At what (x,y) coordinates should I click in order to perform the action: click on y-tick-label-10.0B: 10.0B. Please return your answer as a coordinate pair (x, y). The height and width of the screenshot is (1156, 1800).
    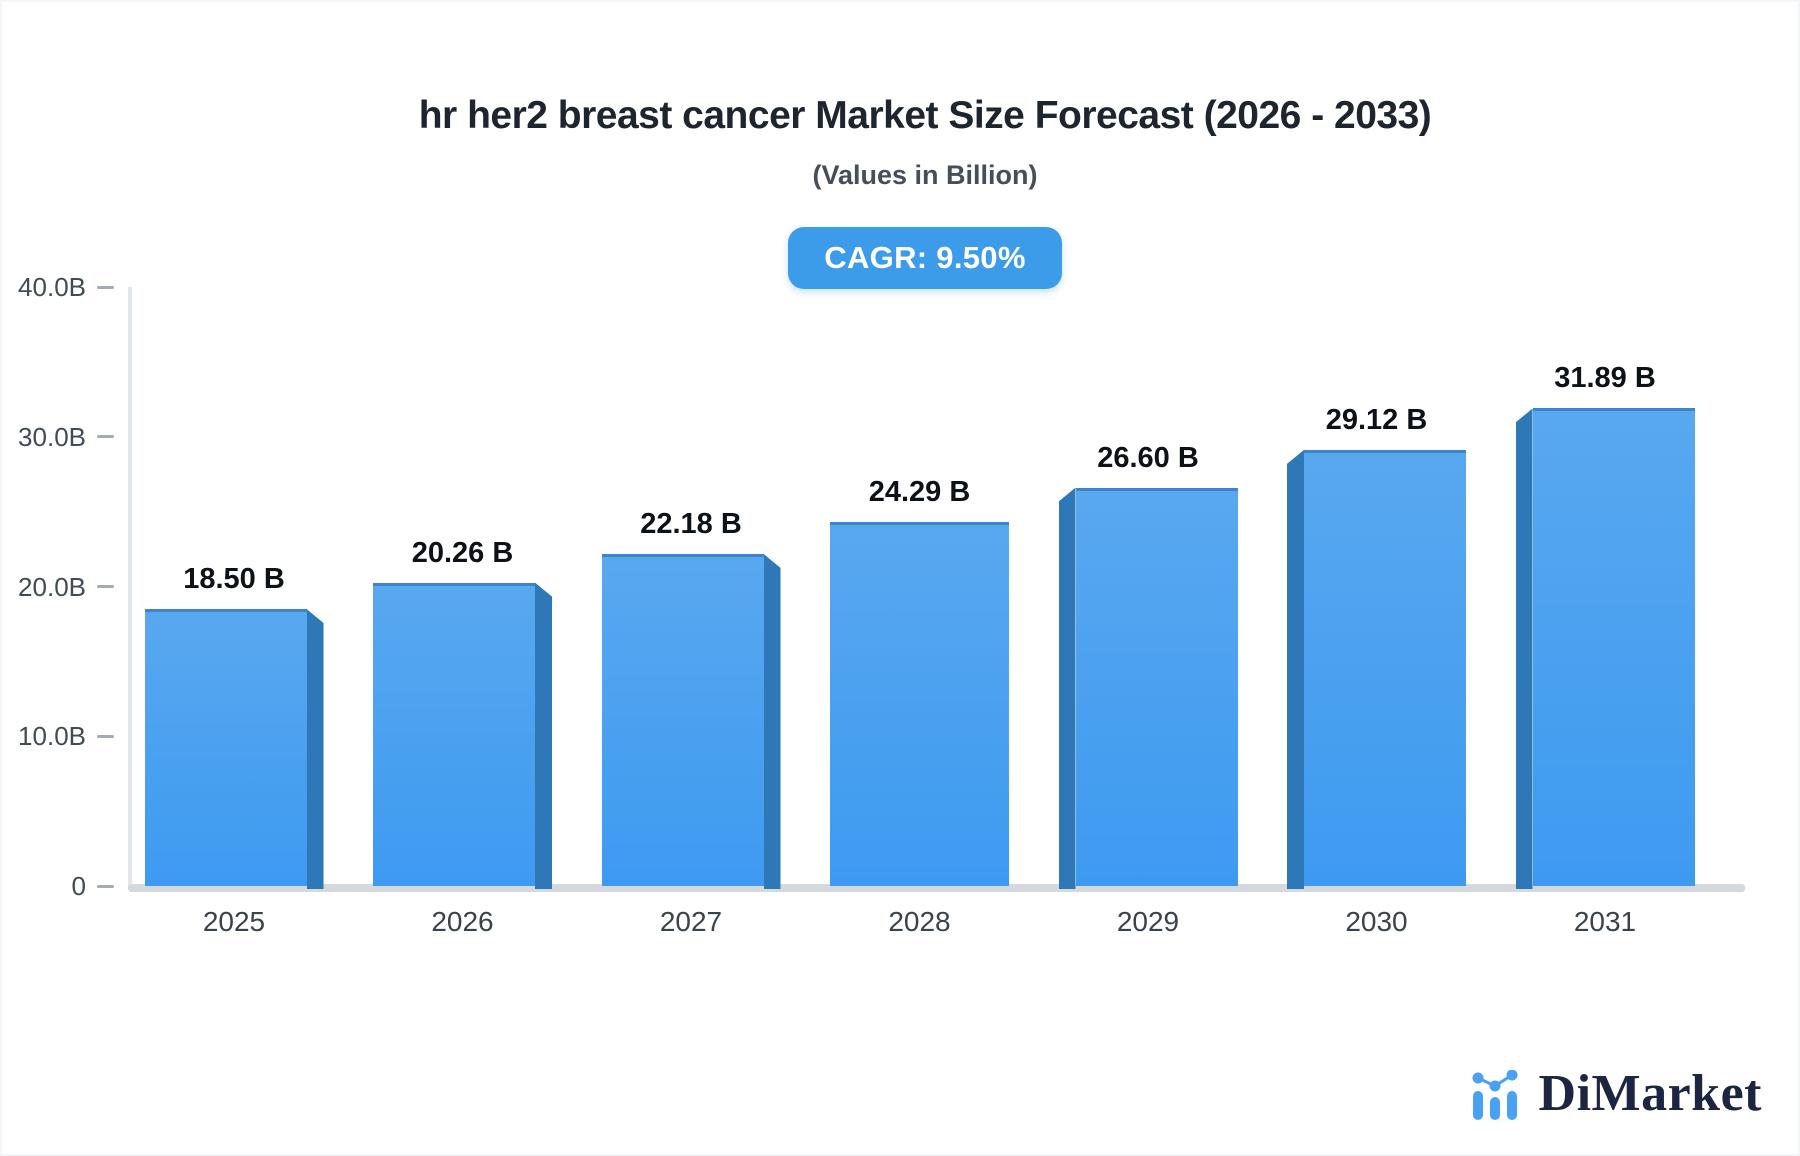
    Looking at the image, I should click on (52, 736).